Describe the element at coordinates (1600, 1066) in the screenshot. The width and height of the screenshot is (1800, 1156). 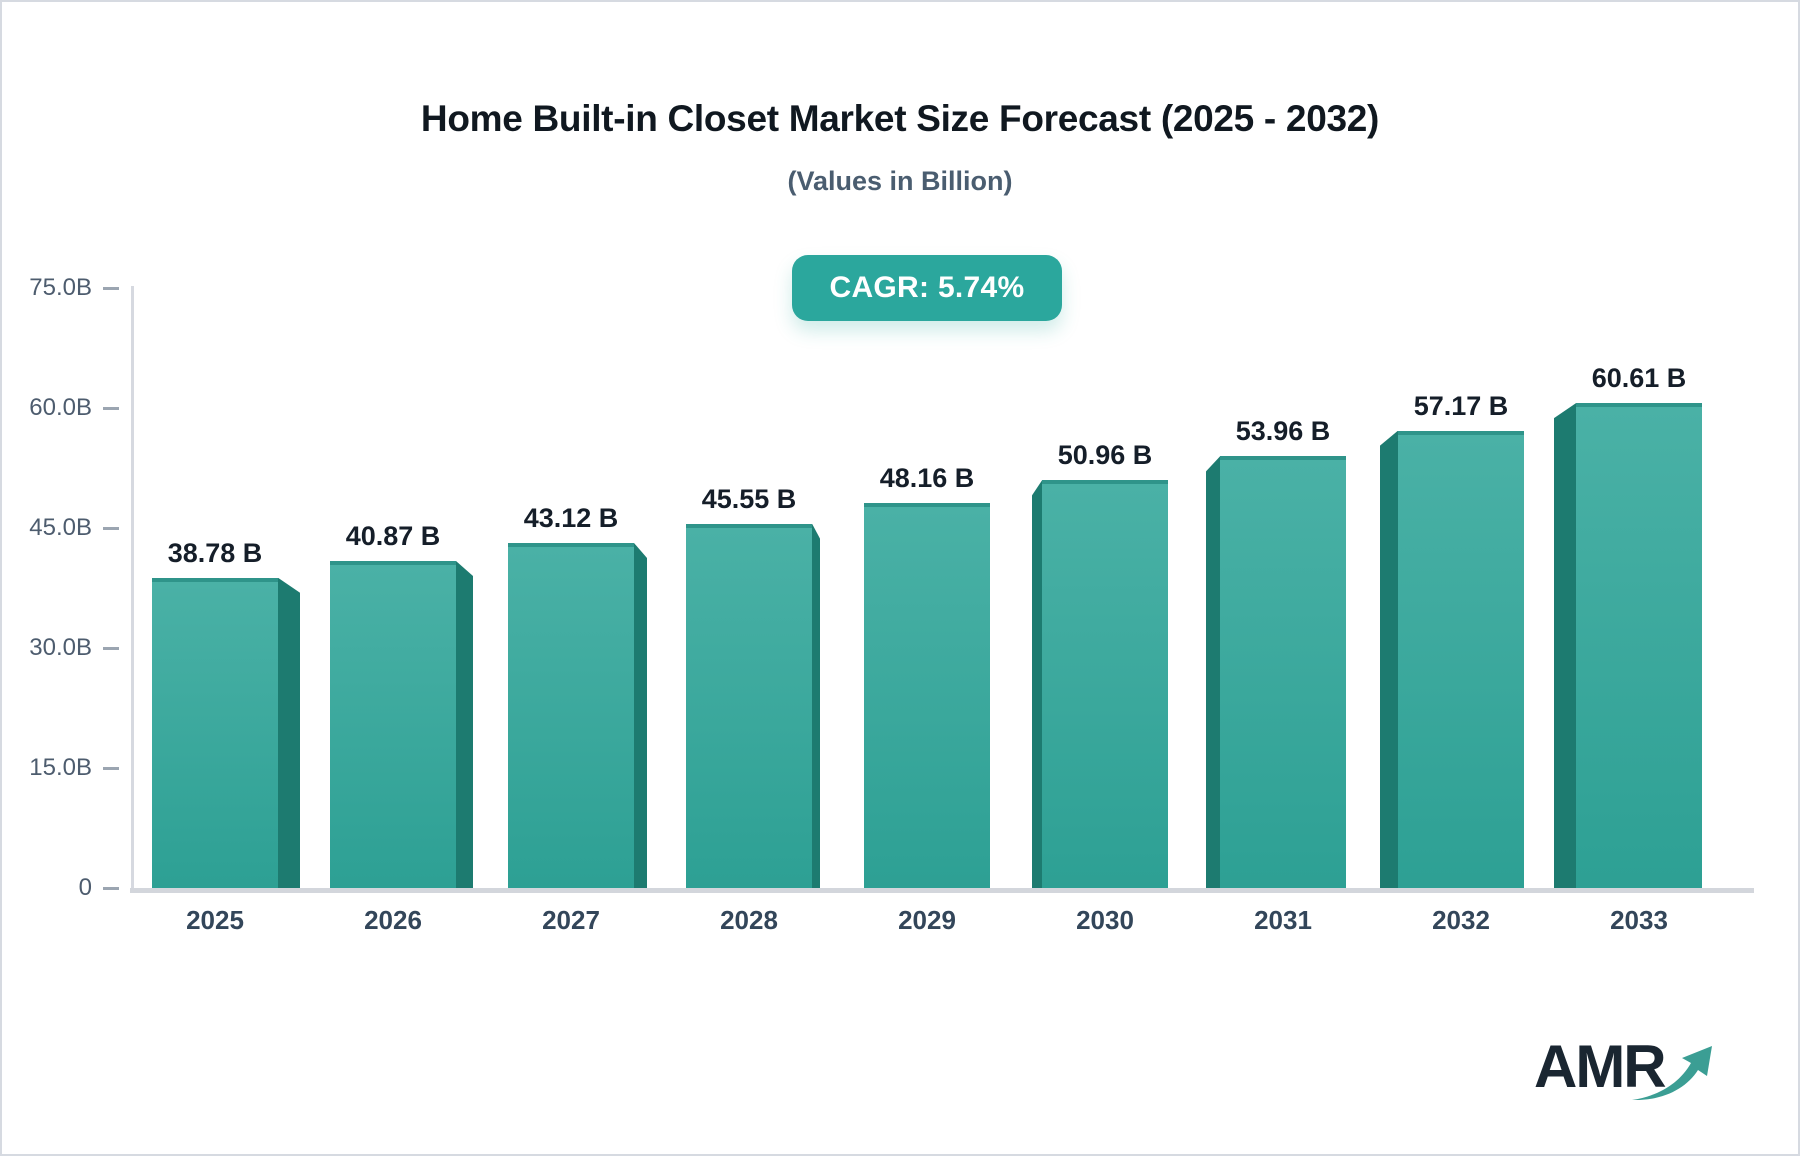
I see `amr-logo-text: AMR` at that location.